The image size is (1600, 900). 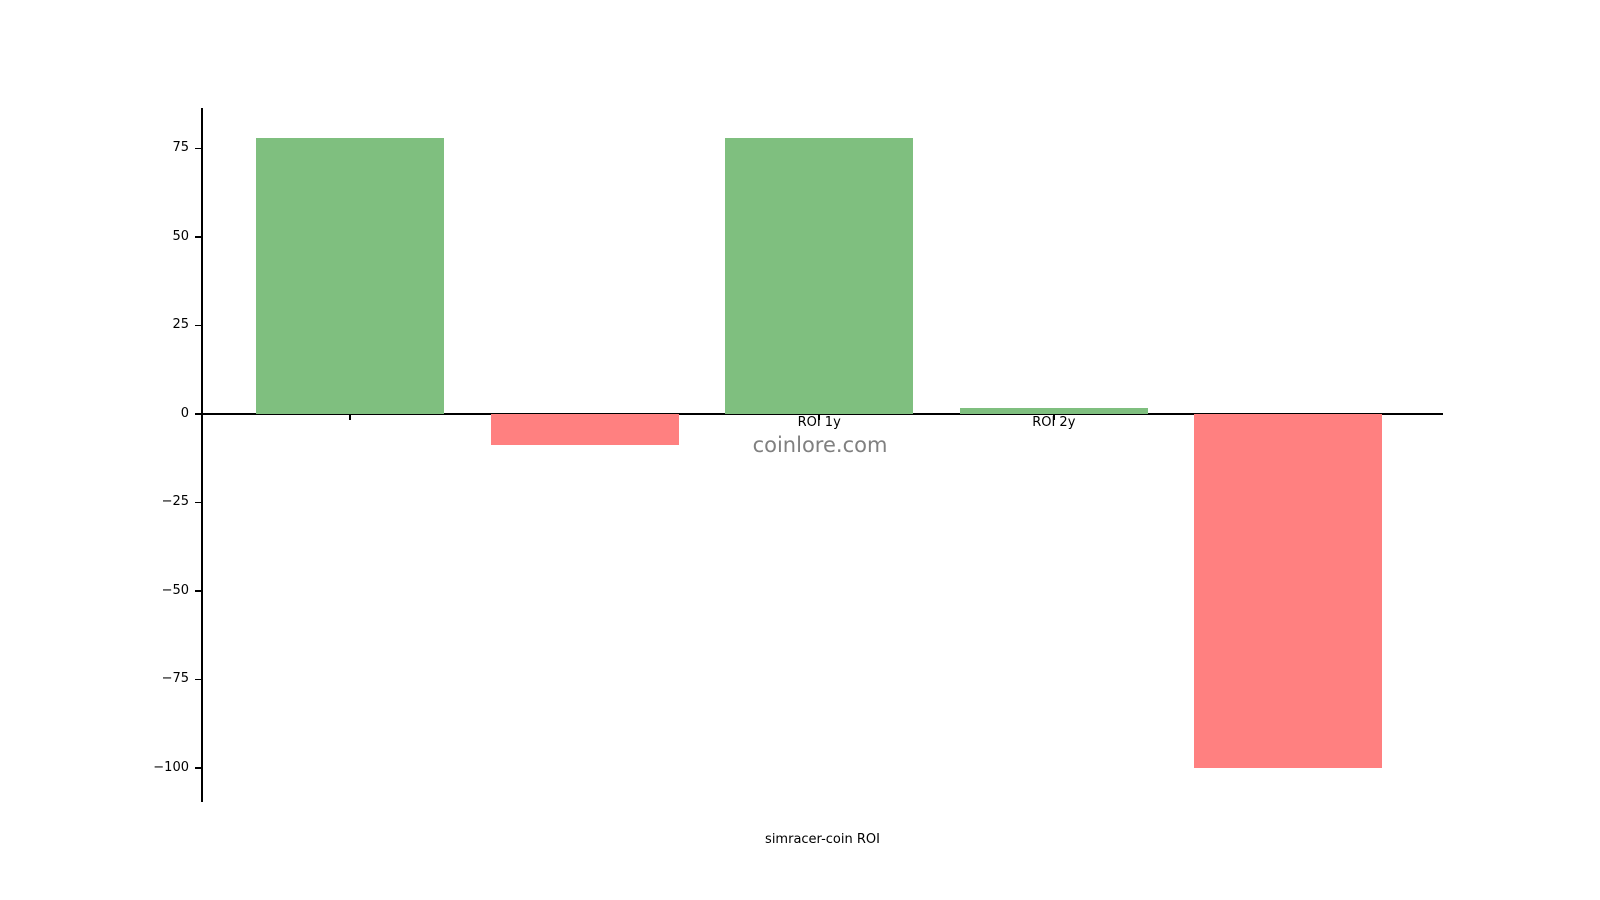 What do you see at coordinates (822, 839) in the screenshot?
I see `chart-title: simracer-coin ROI` at bounding box center [822, 839].